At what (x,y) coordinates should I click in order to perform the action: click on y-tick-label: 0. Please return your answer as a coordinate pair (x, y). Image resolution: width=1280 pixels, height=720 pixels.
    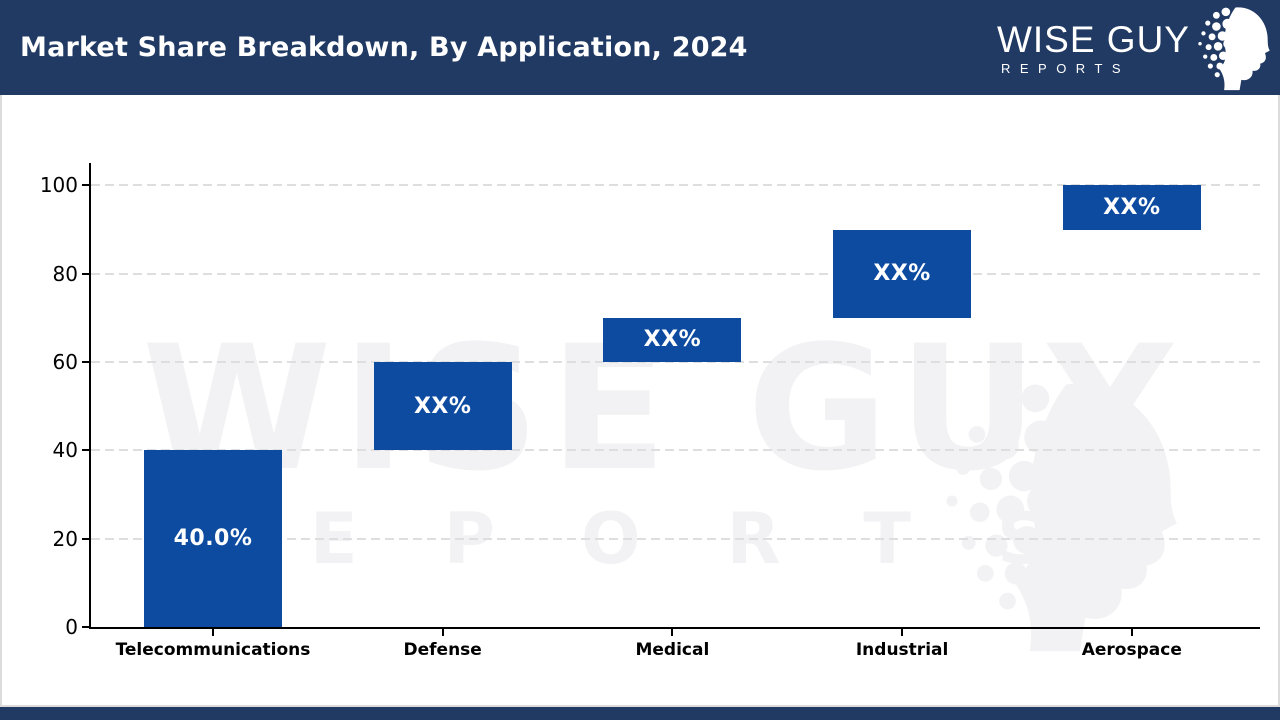
    Looking at the image, I should click on (71, 627).